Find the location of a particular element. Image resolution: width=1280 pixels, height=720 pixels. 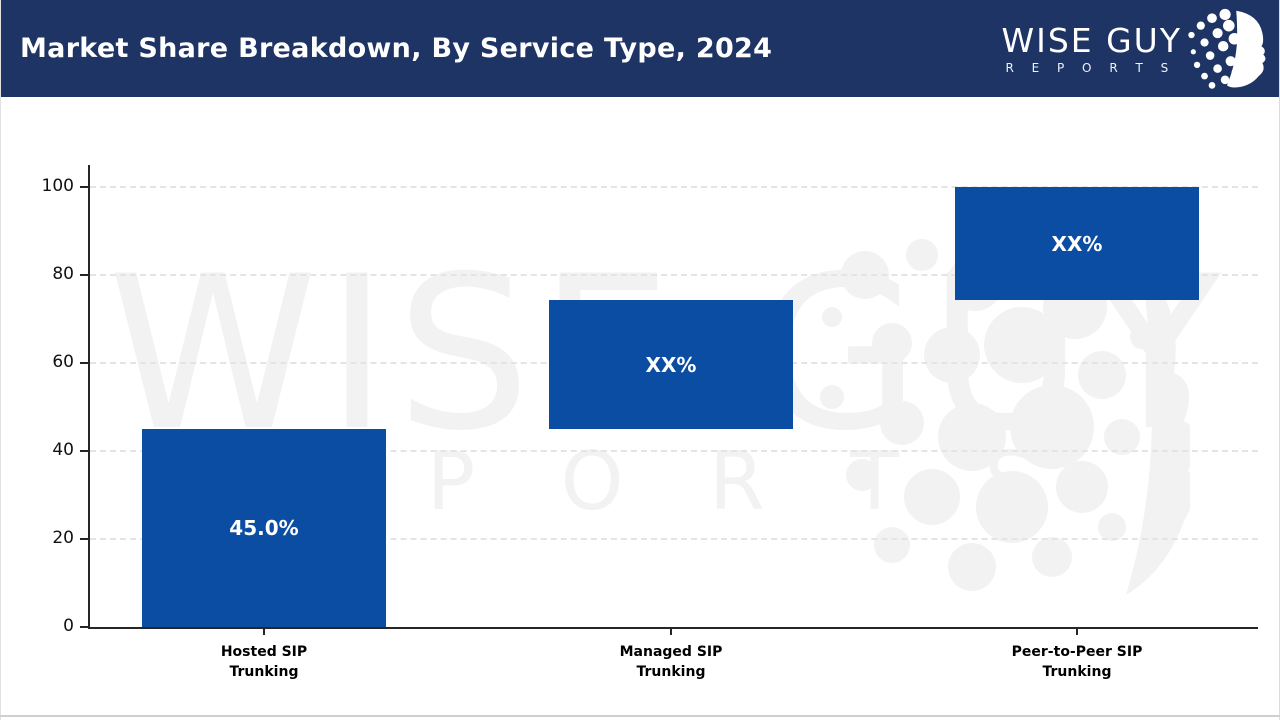

y-tick-label: 20 is located at coordinates (63, 538).